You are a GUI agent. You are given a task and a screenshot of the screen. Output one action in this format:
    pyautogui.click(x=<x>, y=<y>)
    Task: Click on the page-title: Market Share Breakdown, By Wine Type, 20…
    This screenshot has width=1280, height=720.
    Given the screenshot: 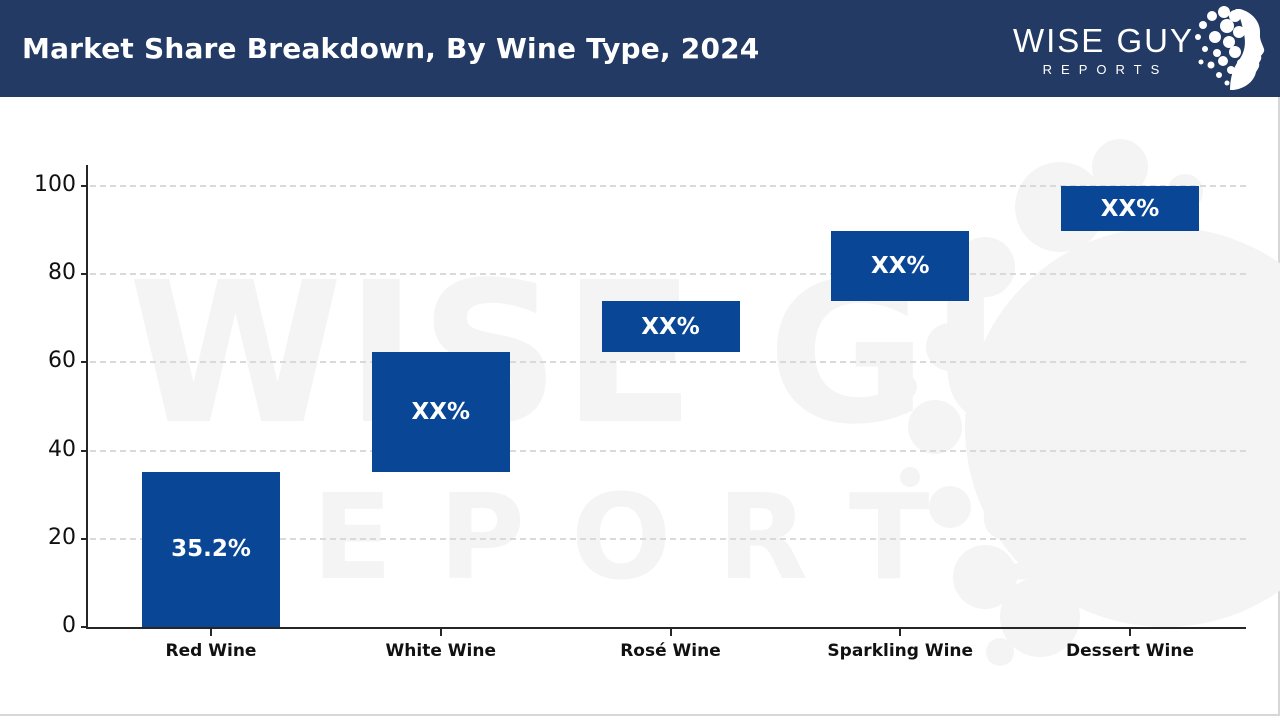 What is the action you would take?
    pyautogui.click(x=391, y=48)
    